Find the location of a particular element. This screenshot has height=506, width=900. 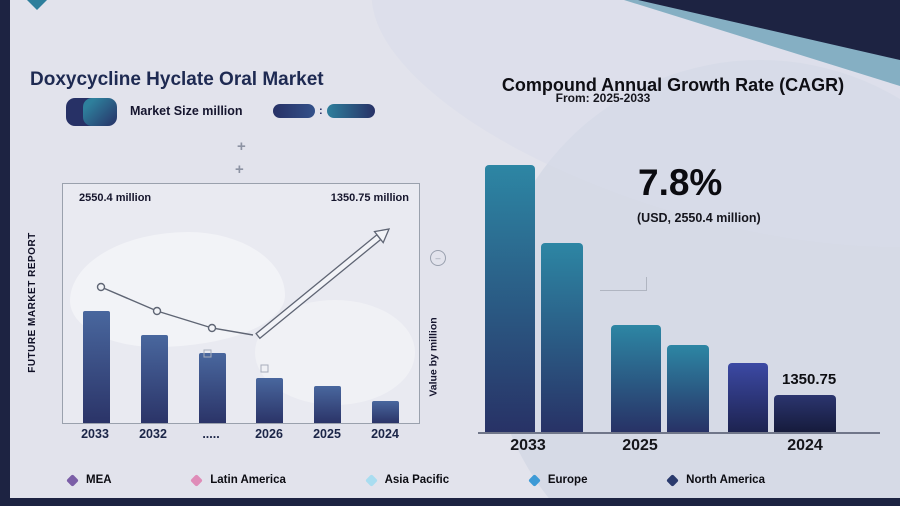

legend-item: Asia Pacific is located at coordinates (407, 480).